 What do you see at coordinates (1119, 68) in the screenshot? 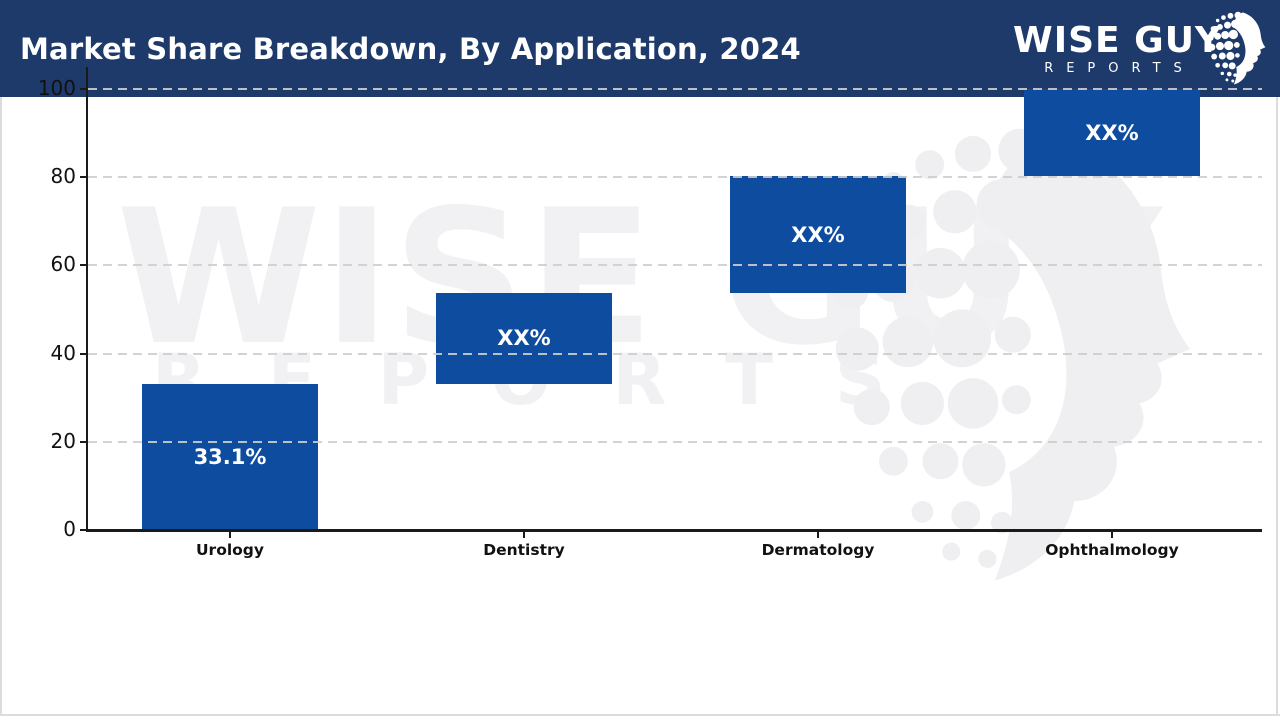
I see `logo-subtitle: REPORTS` at bounding box center [1119, 68].